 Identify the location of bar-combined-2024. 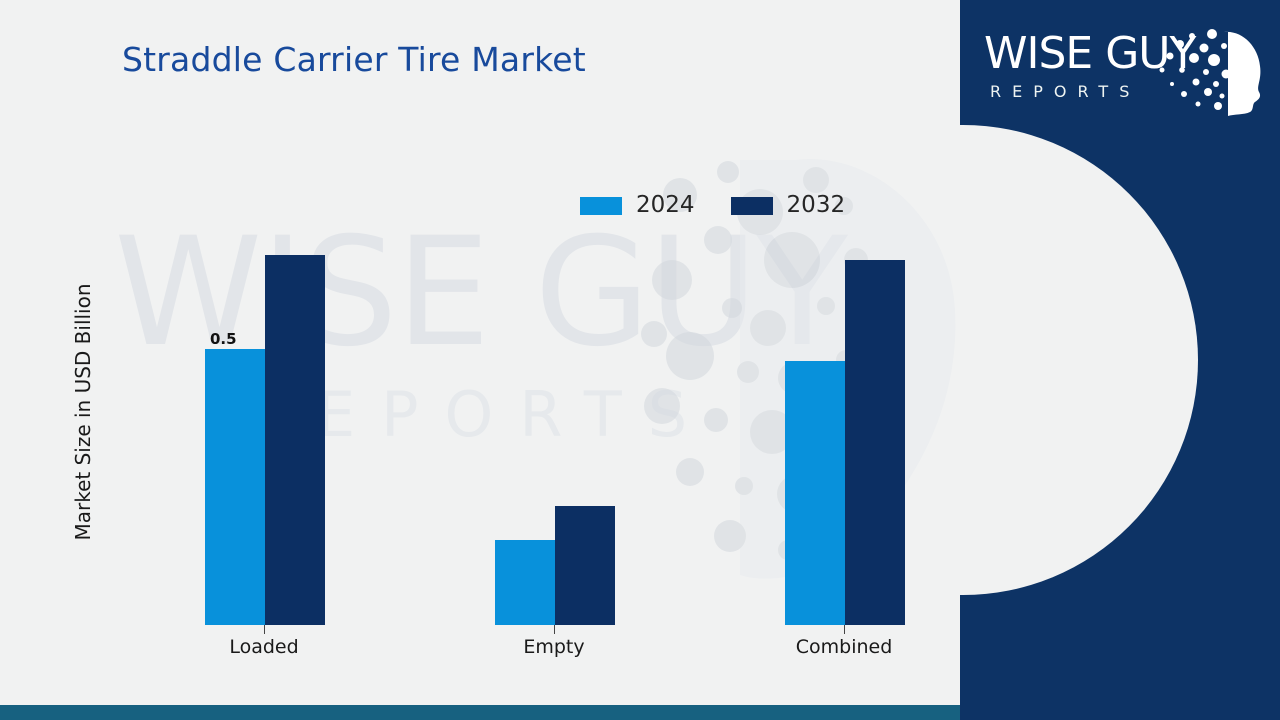
(815, 493).